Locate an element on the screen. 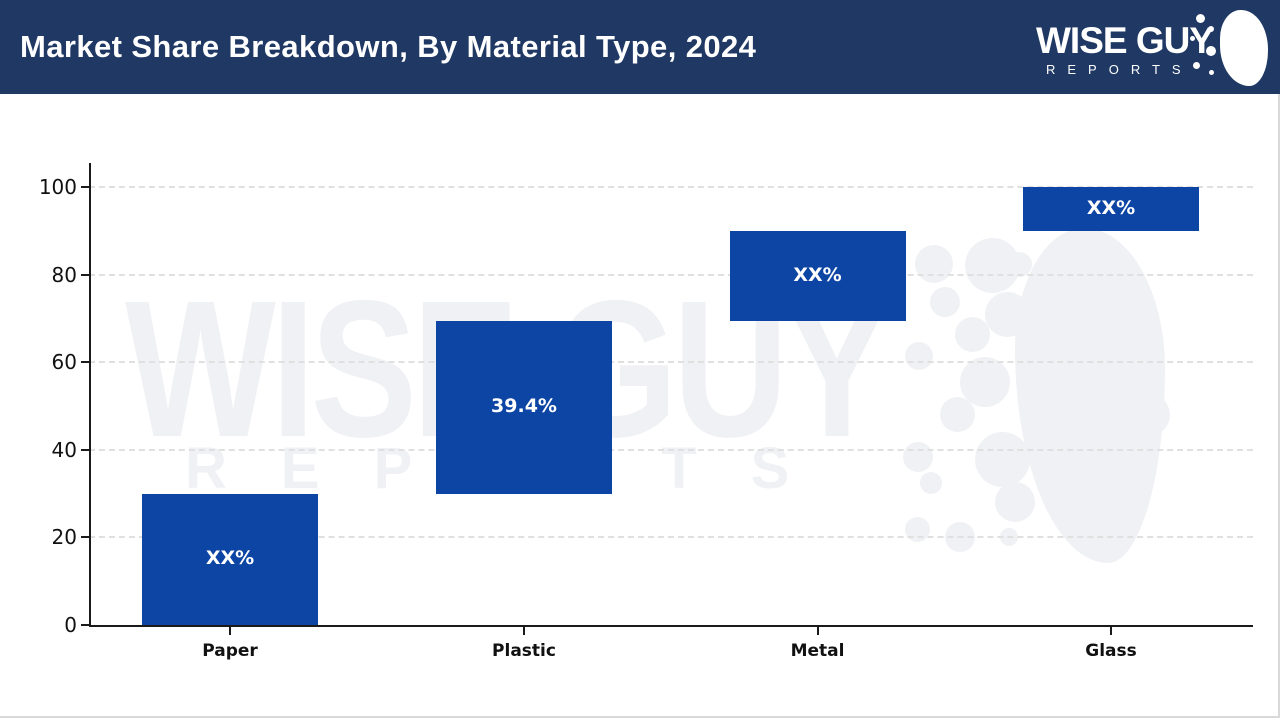  y-tick-label: 60 is located at coordinates (64, 362).